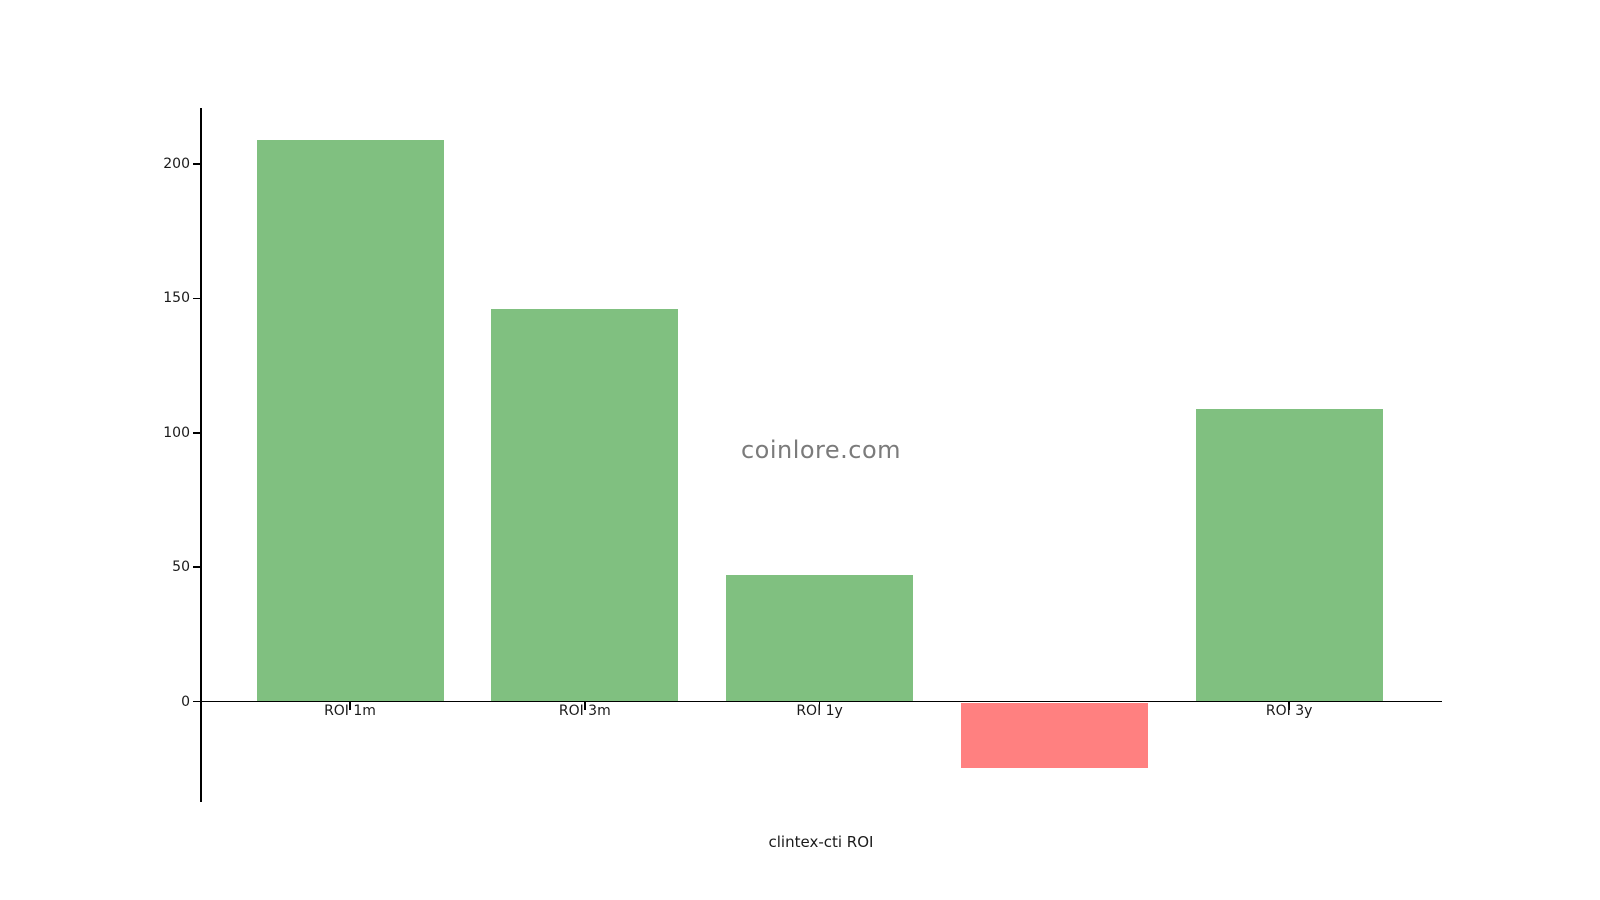  What do you see at coordinates (201, 455) in the screenshot?
I see `y-axis-line` at bounding box center [201, 455].